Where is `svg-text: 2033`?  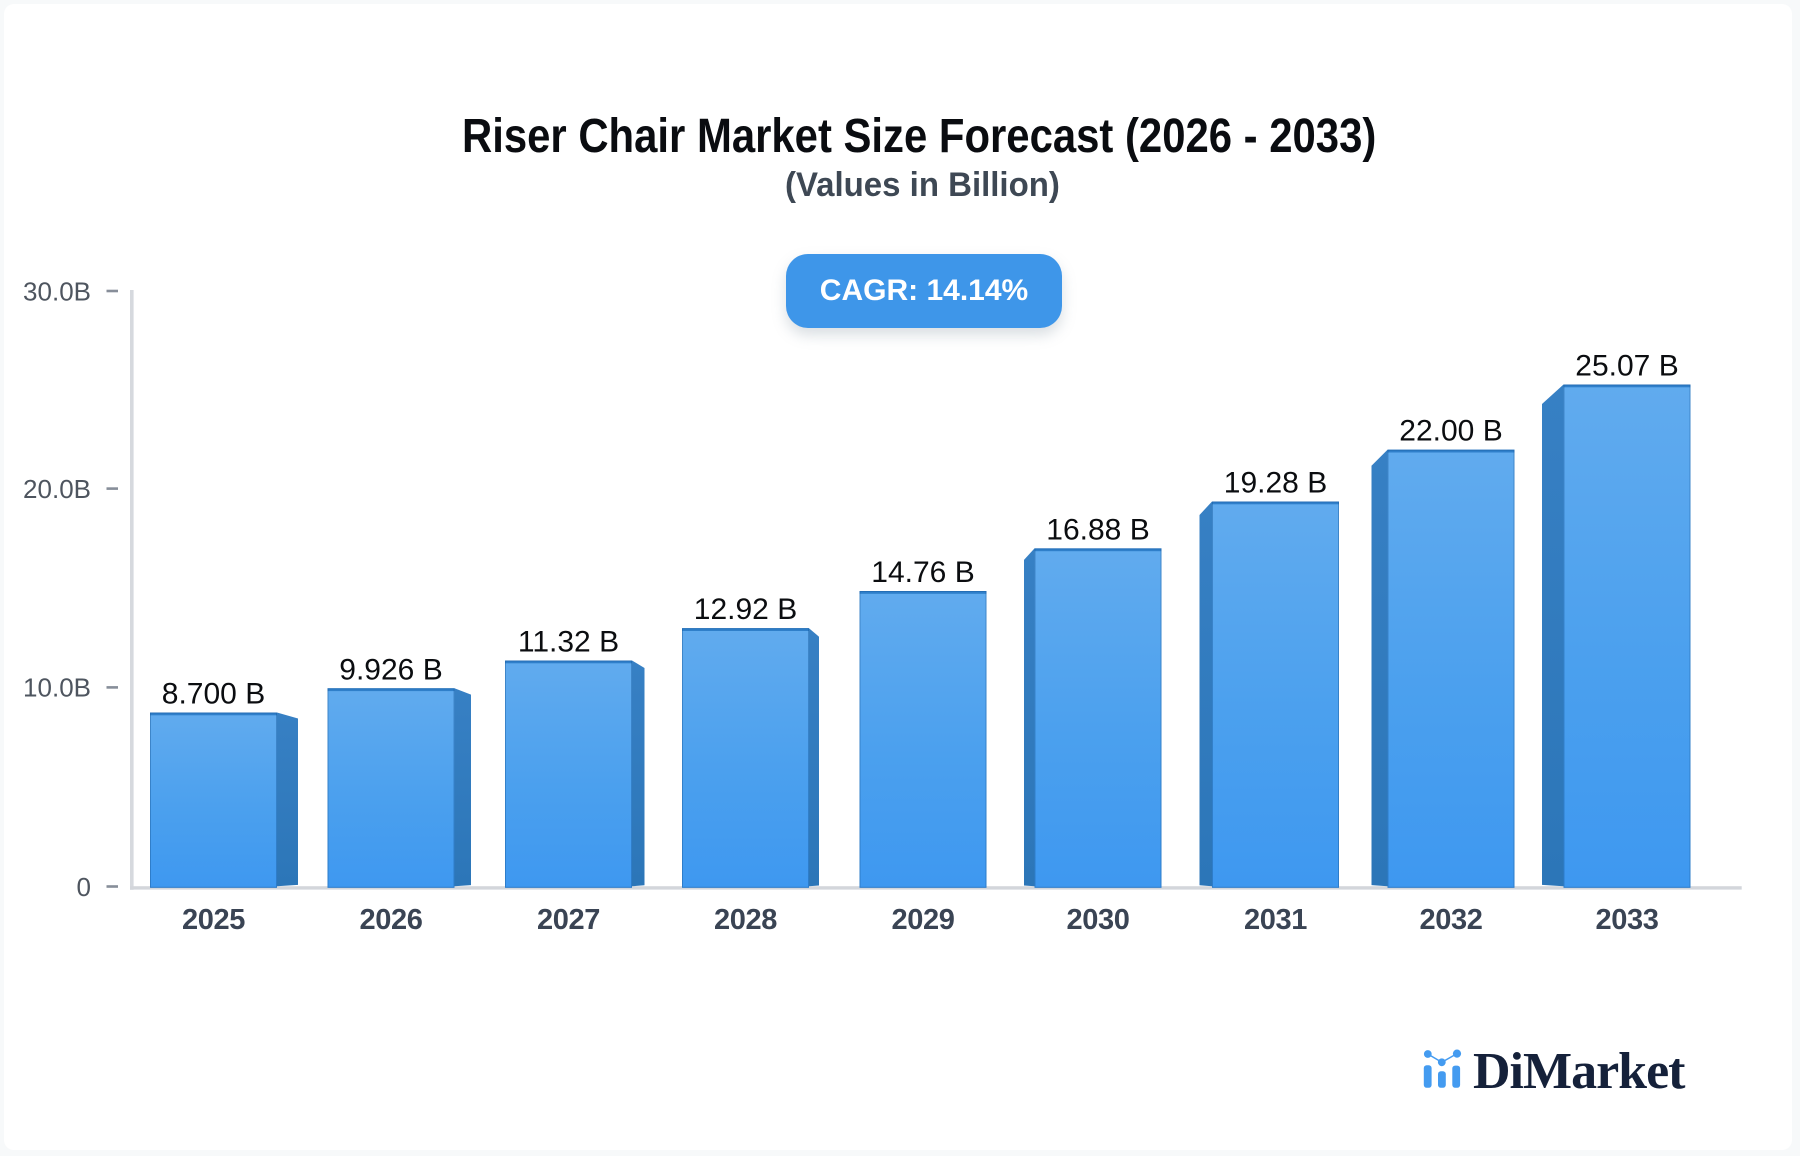 svg-text: 2033 is located at coordinates (1627, 920).